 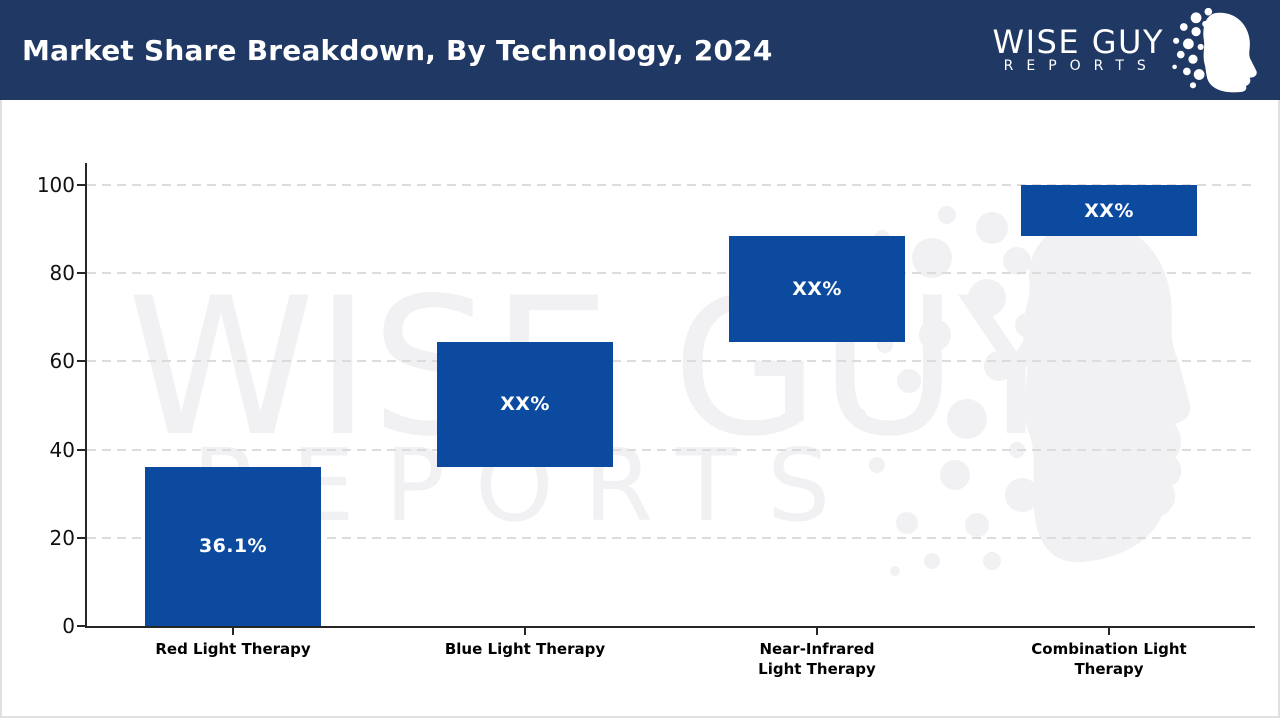 I want to click on x-category-label-line: Combination Light, so click(x=1109, y=649).